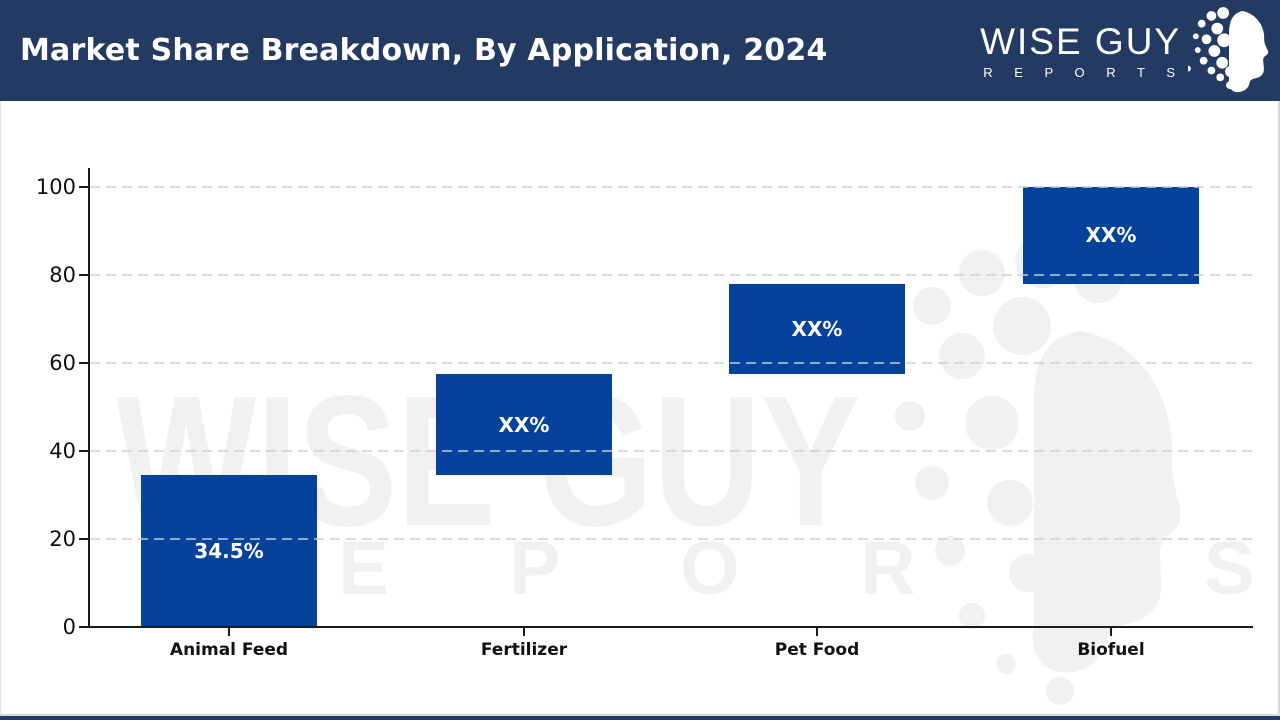  Describe the element at coordinates (62, 363) in the screenshot. I see `y-tick-label: 60` at that location.